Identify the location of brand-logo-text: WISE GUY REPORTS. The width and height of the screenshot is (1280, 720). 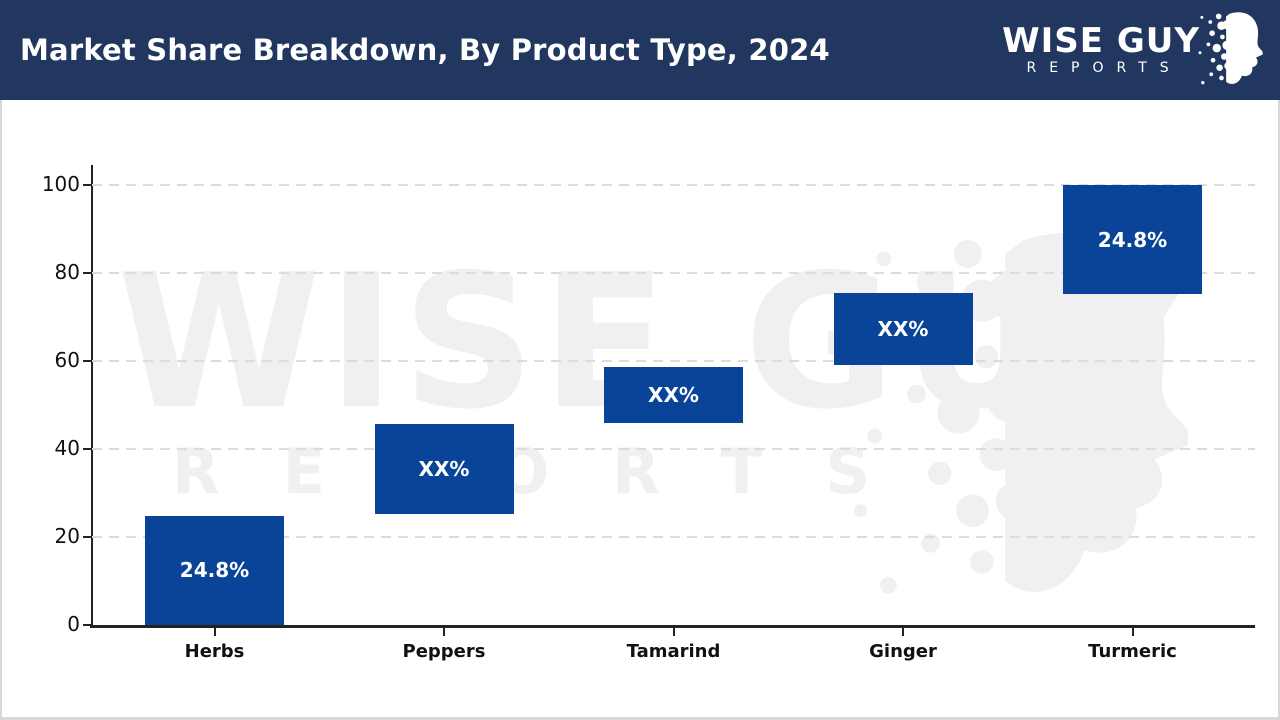
(1101, 48).